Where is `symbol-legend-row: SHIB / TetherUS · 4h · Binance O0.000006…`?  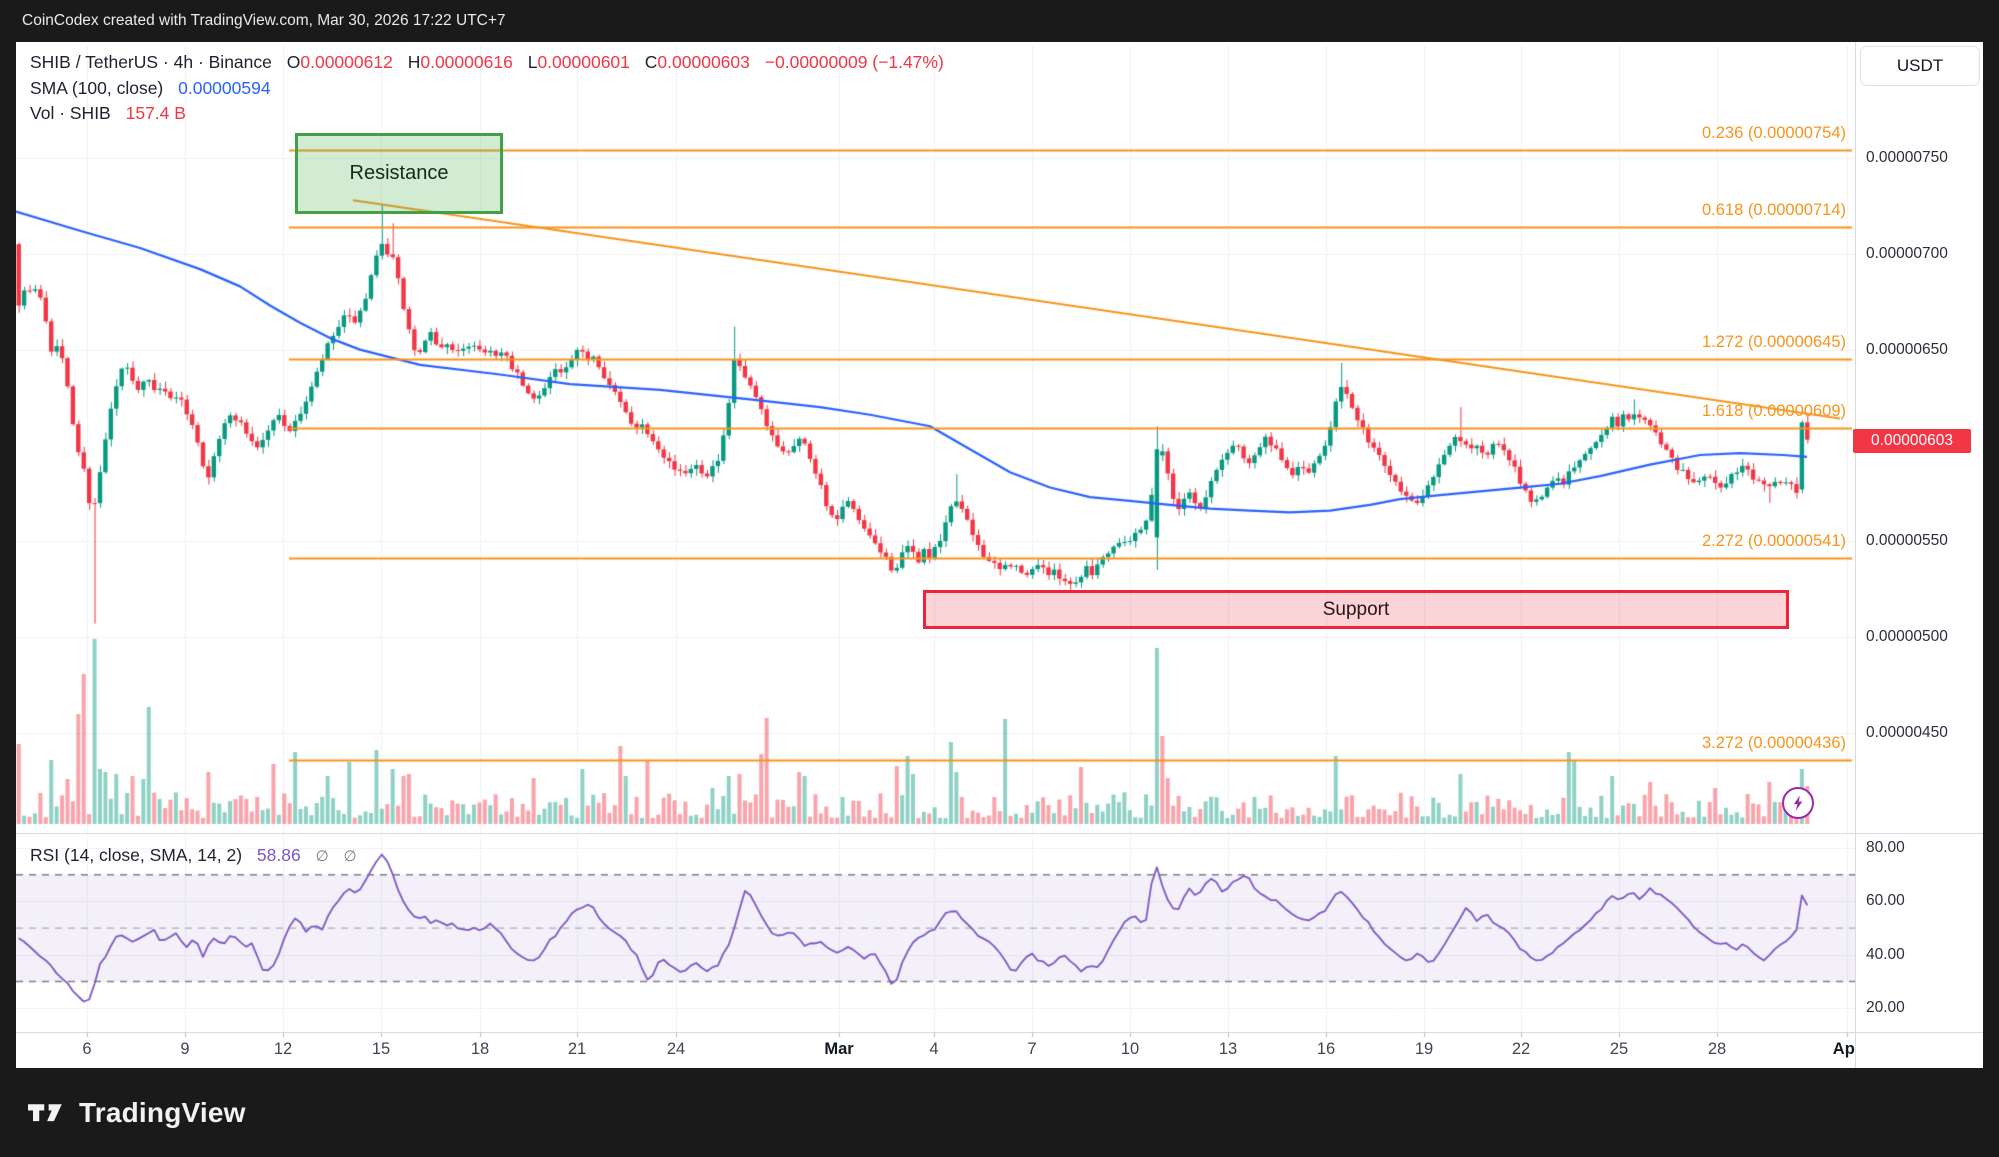 symbol-legend-row: SHIB / TetherUS · 4h · Binance O0.000006… is located at coordinates (487, 62).